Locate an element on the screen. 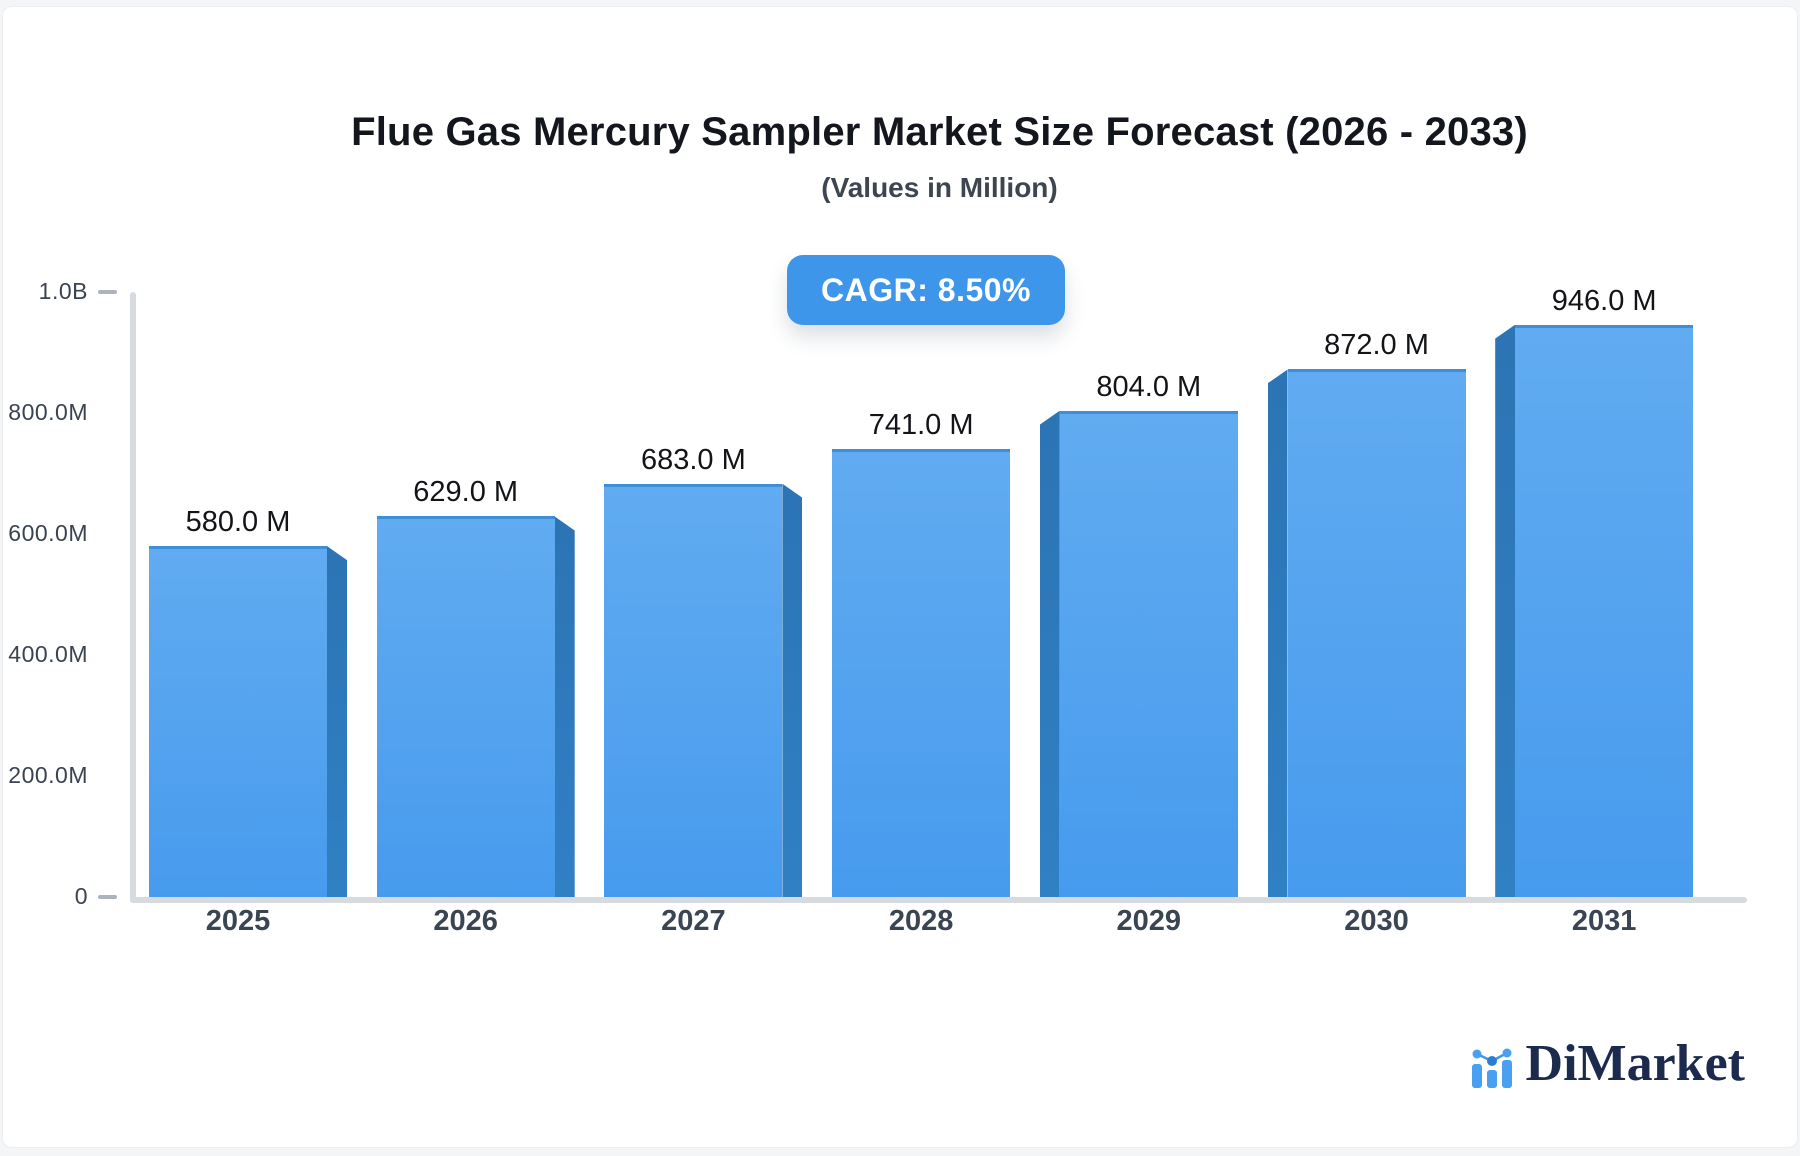 This screenshot has width=1800, height=1156. x-tick-label: 2026 is located at coordinates (465, 921).